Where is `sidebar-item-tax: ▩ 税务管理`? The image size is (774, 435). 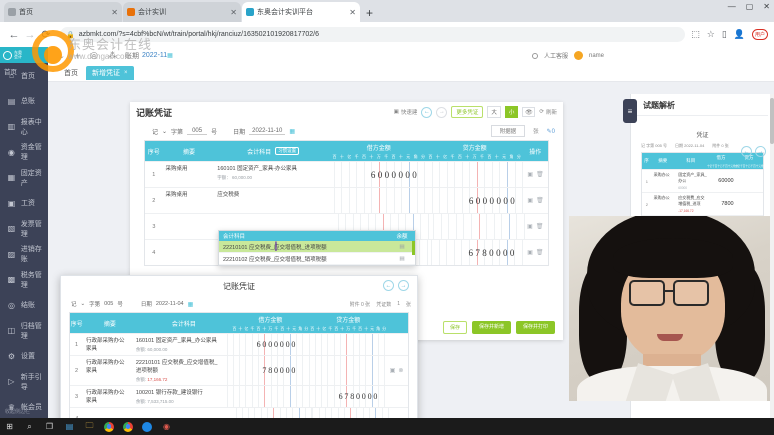 sidebar-item-tax: ▩ 税务管理 is located at coordinates (24, 280).